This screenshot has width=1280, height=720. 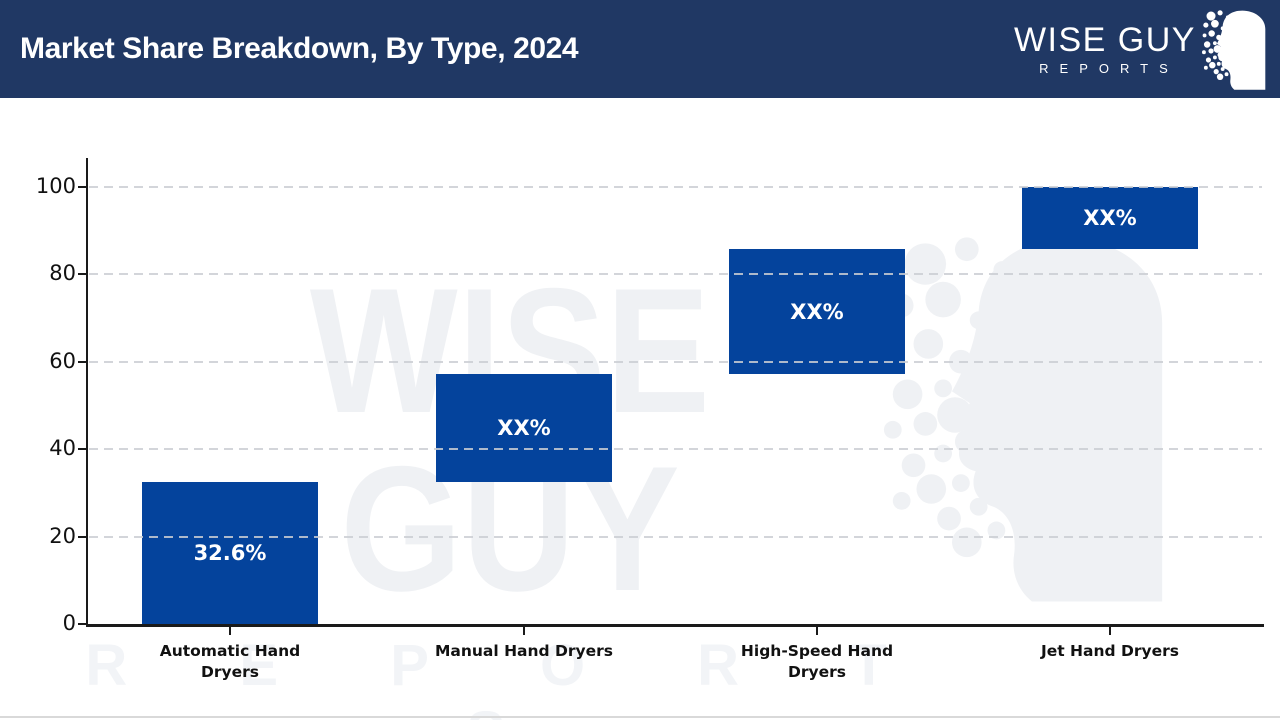 I want to click on brand-logo-text: WISE GUY REPORTS, so click(x=1105, y=49).